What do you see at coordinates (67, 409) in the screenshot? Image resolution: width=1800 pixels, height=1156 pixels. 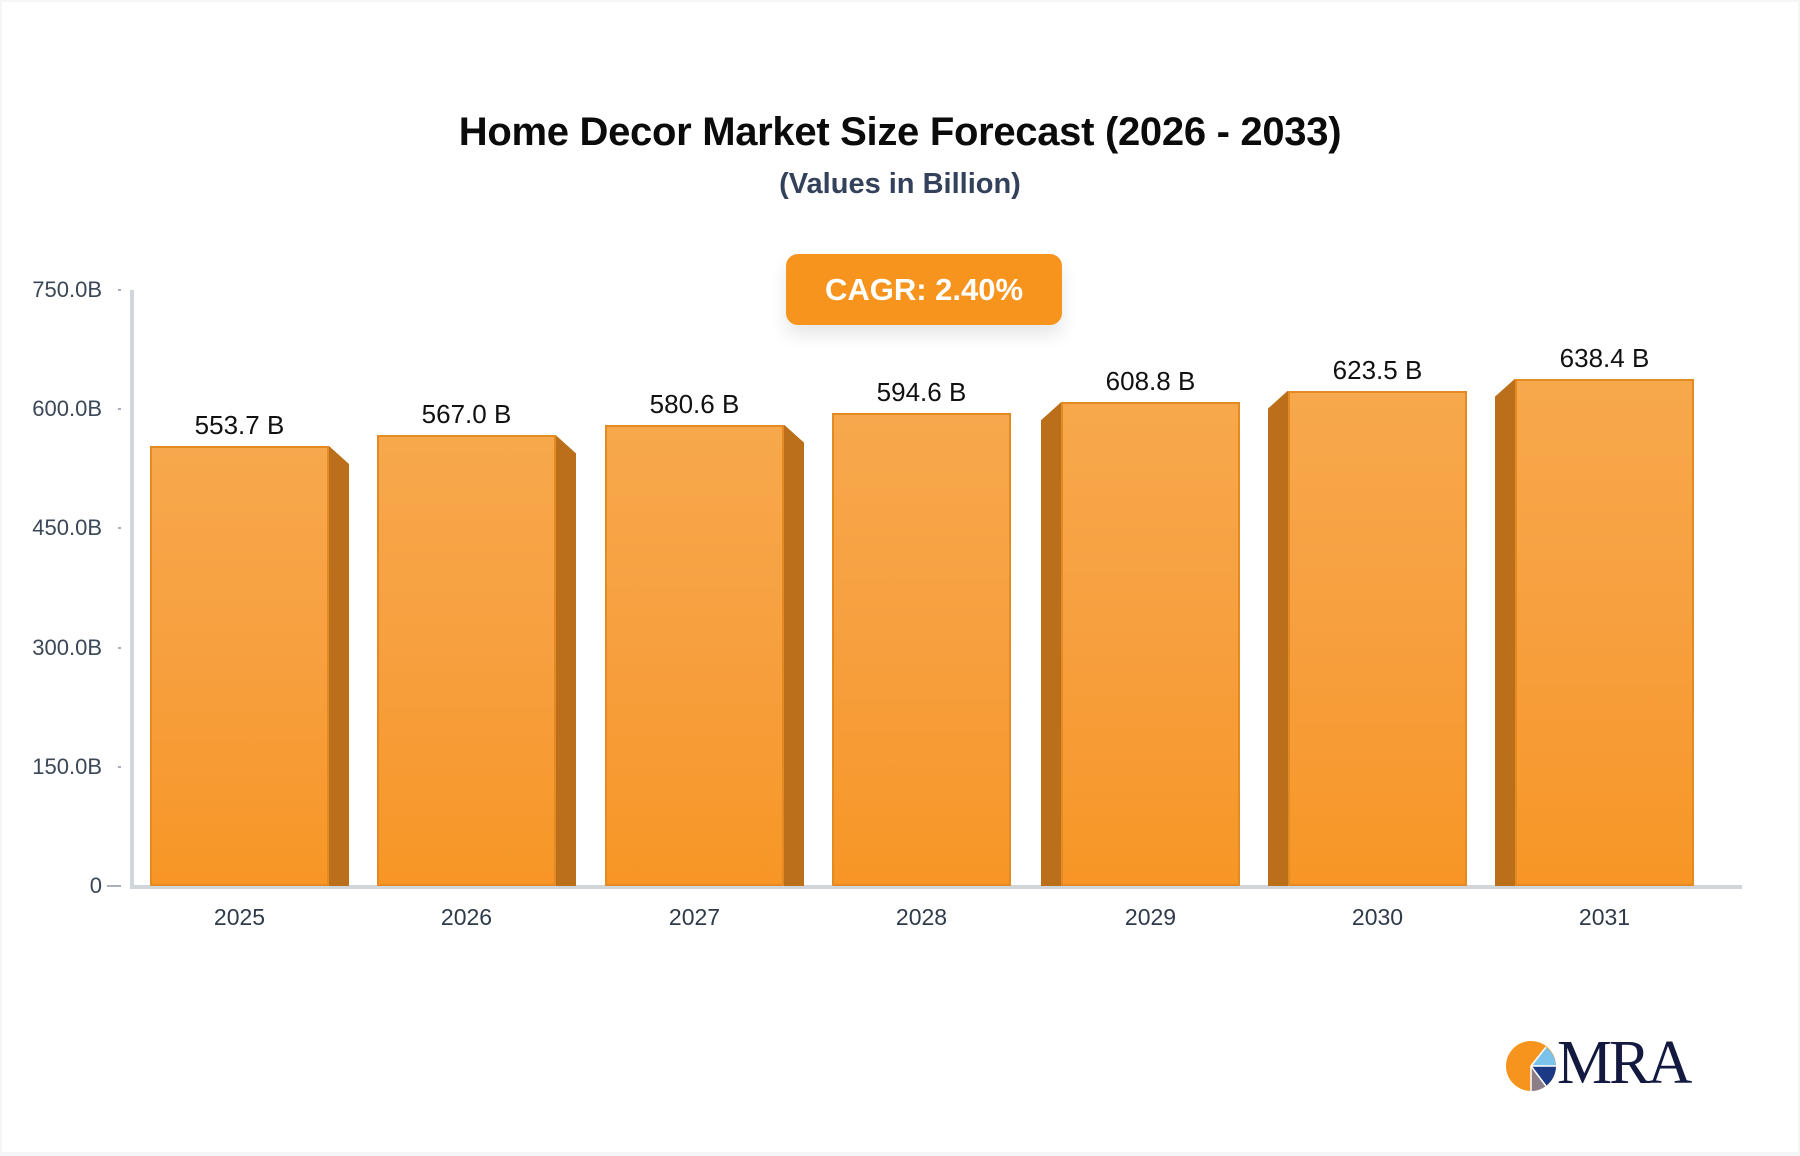 I see `y-tick-label: 600.0B` at bounding box center [67, 409].